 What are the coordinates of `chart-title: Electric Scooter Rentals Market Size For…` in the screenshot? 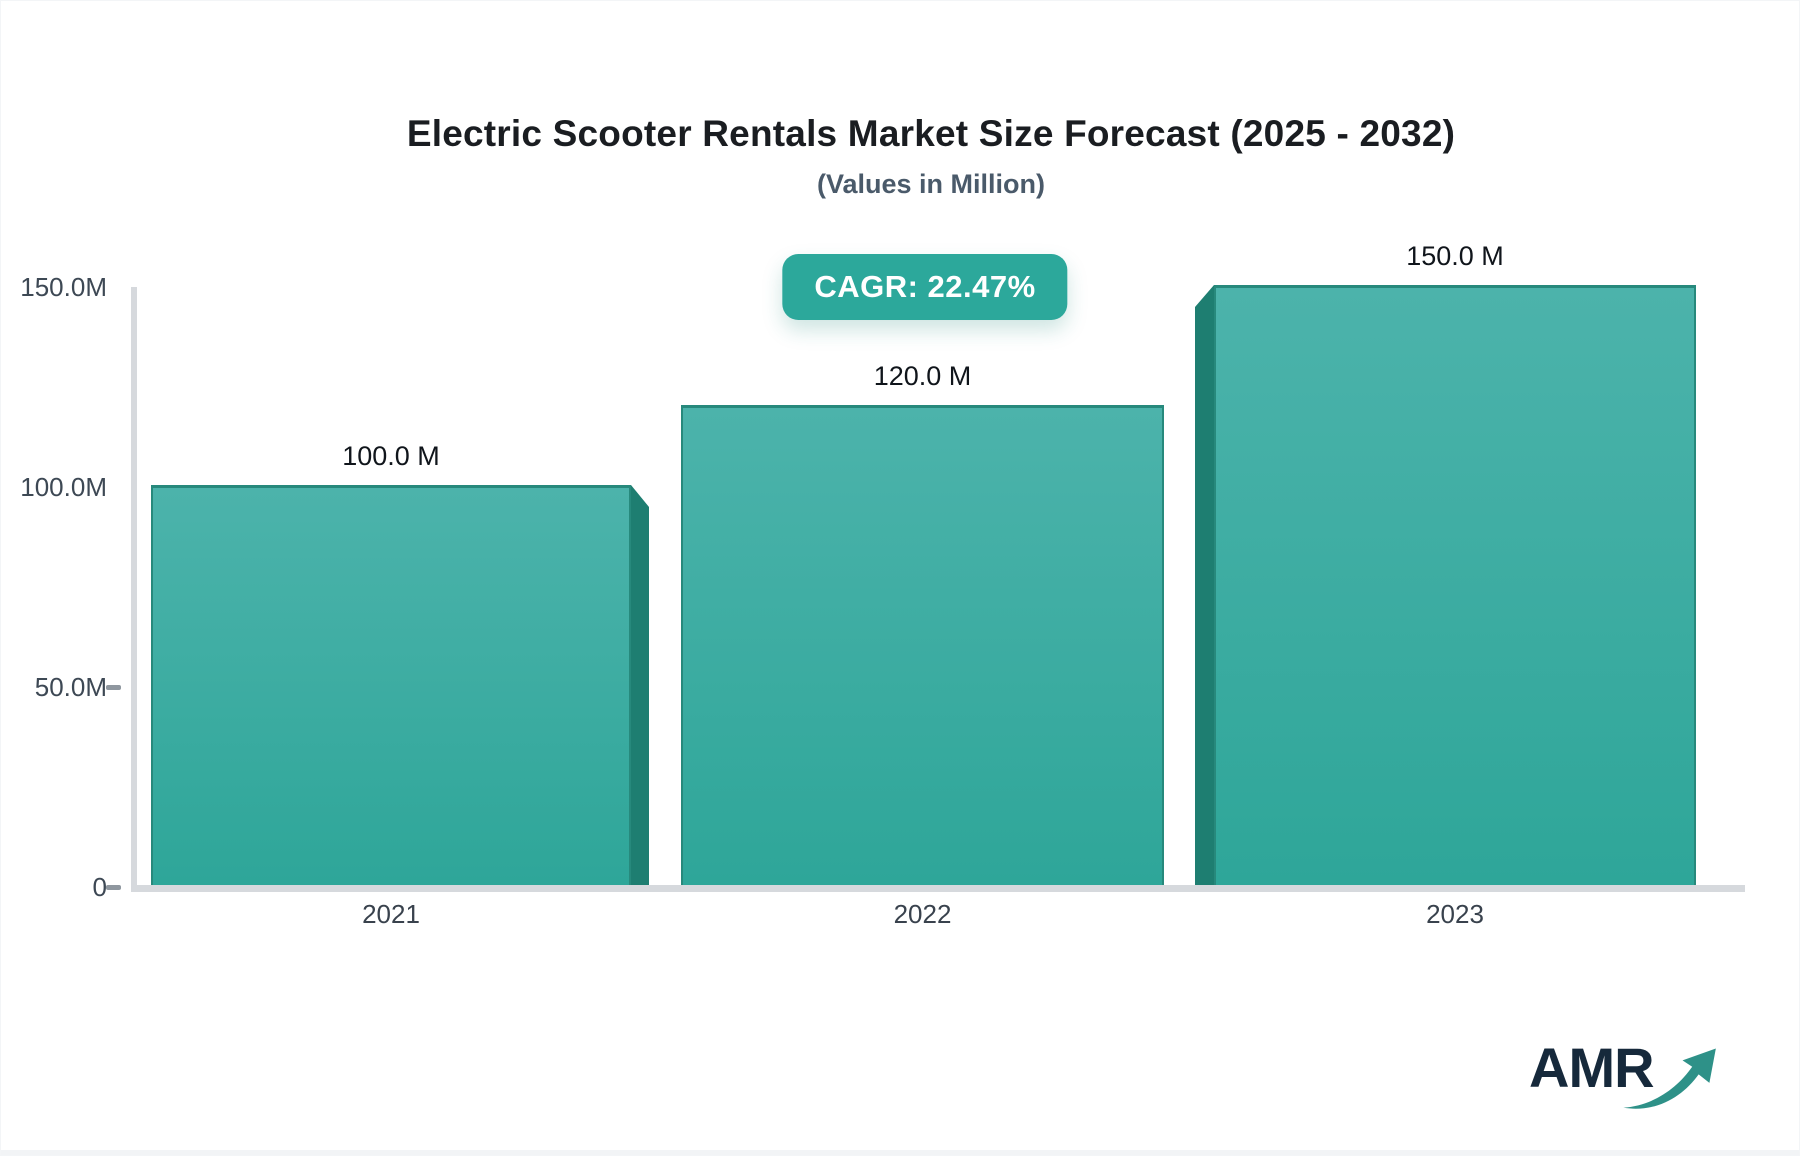 It's located at (931, 133).